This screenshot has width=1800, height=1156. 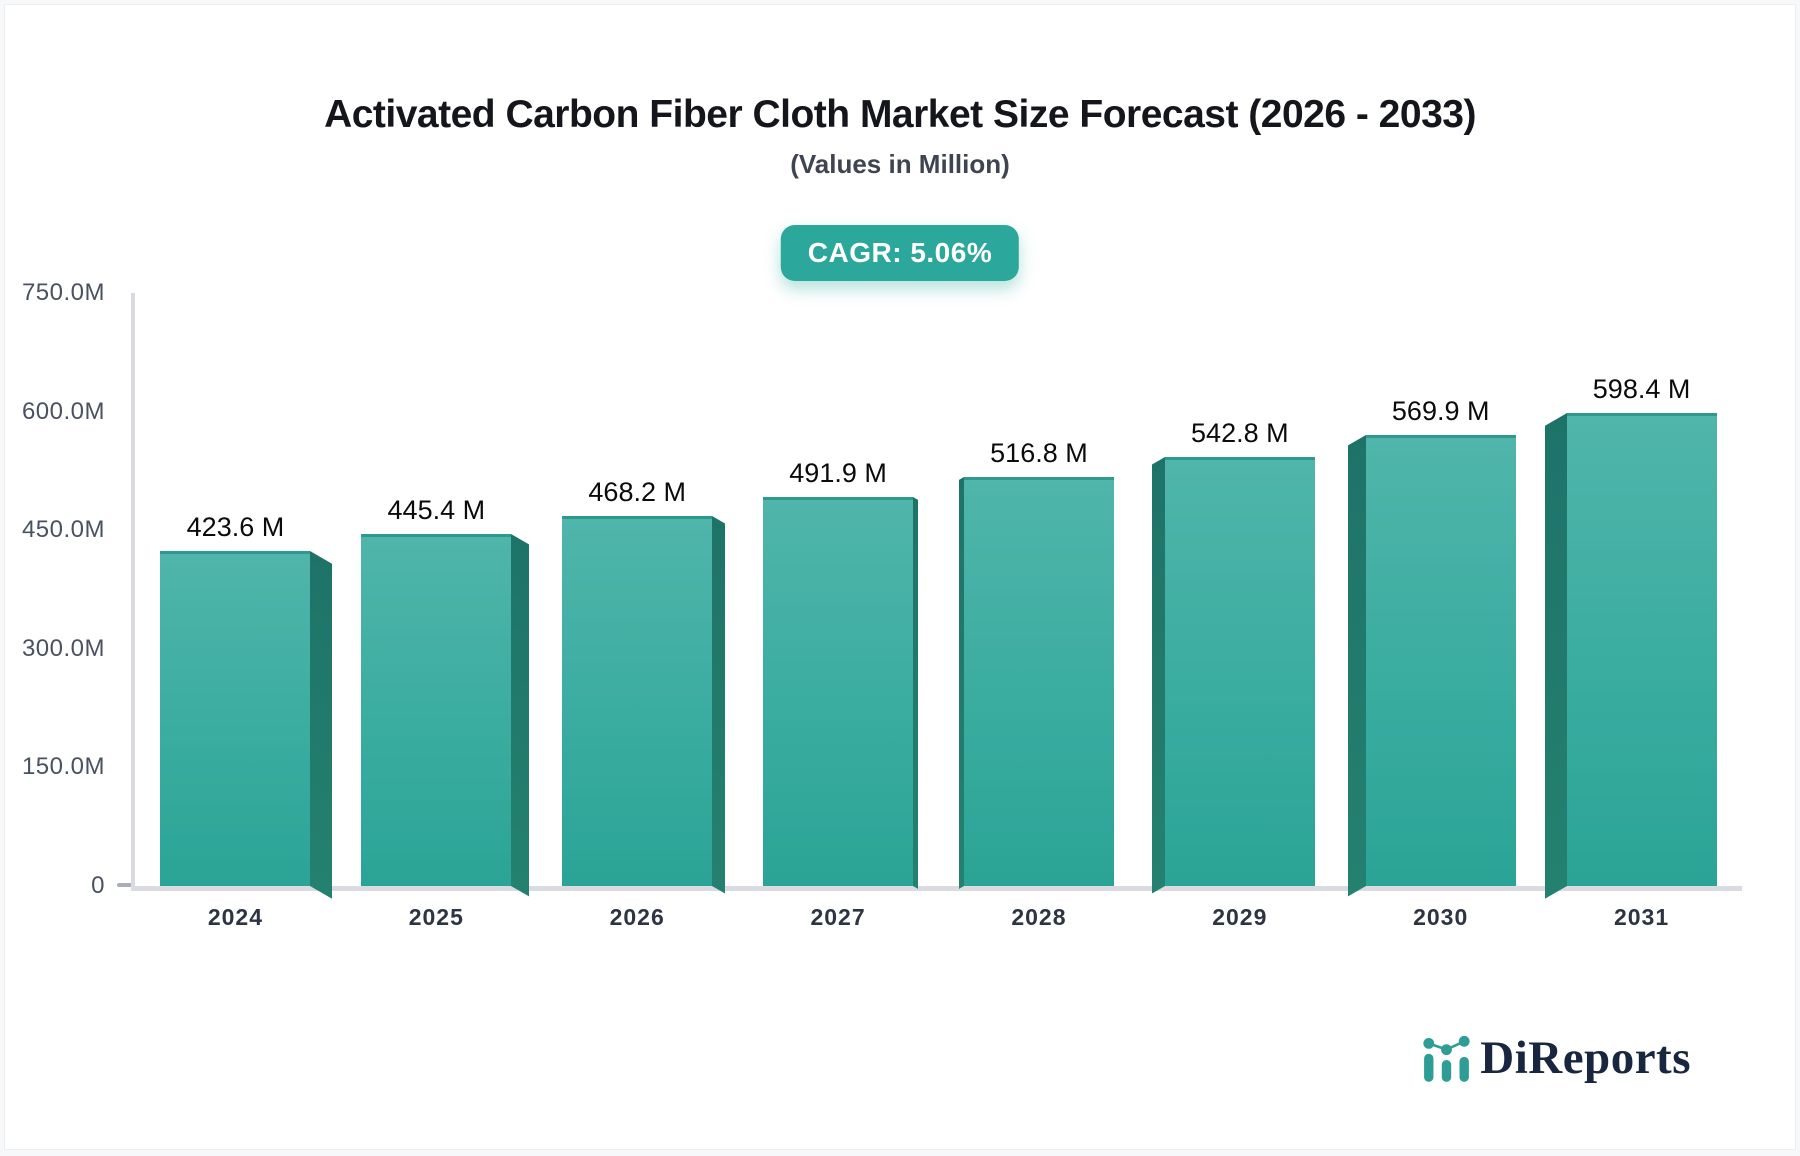 I want to click on x-axis-label-2030: 2030, so click(x=1441, y=917).